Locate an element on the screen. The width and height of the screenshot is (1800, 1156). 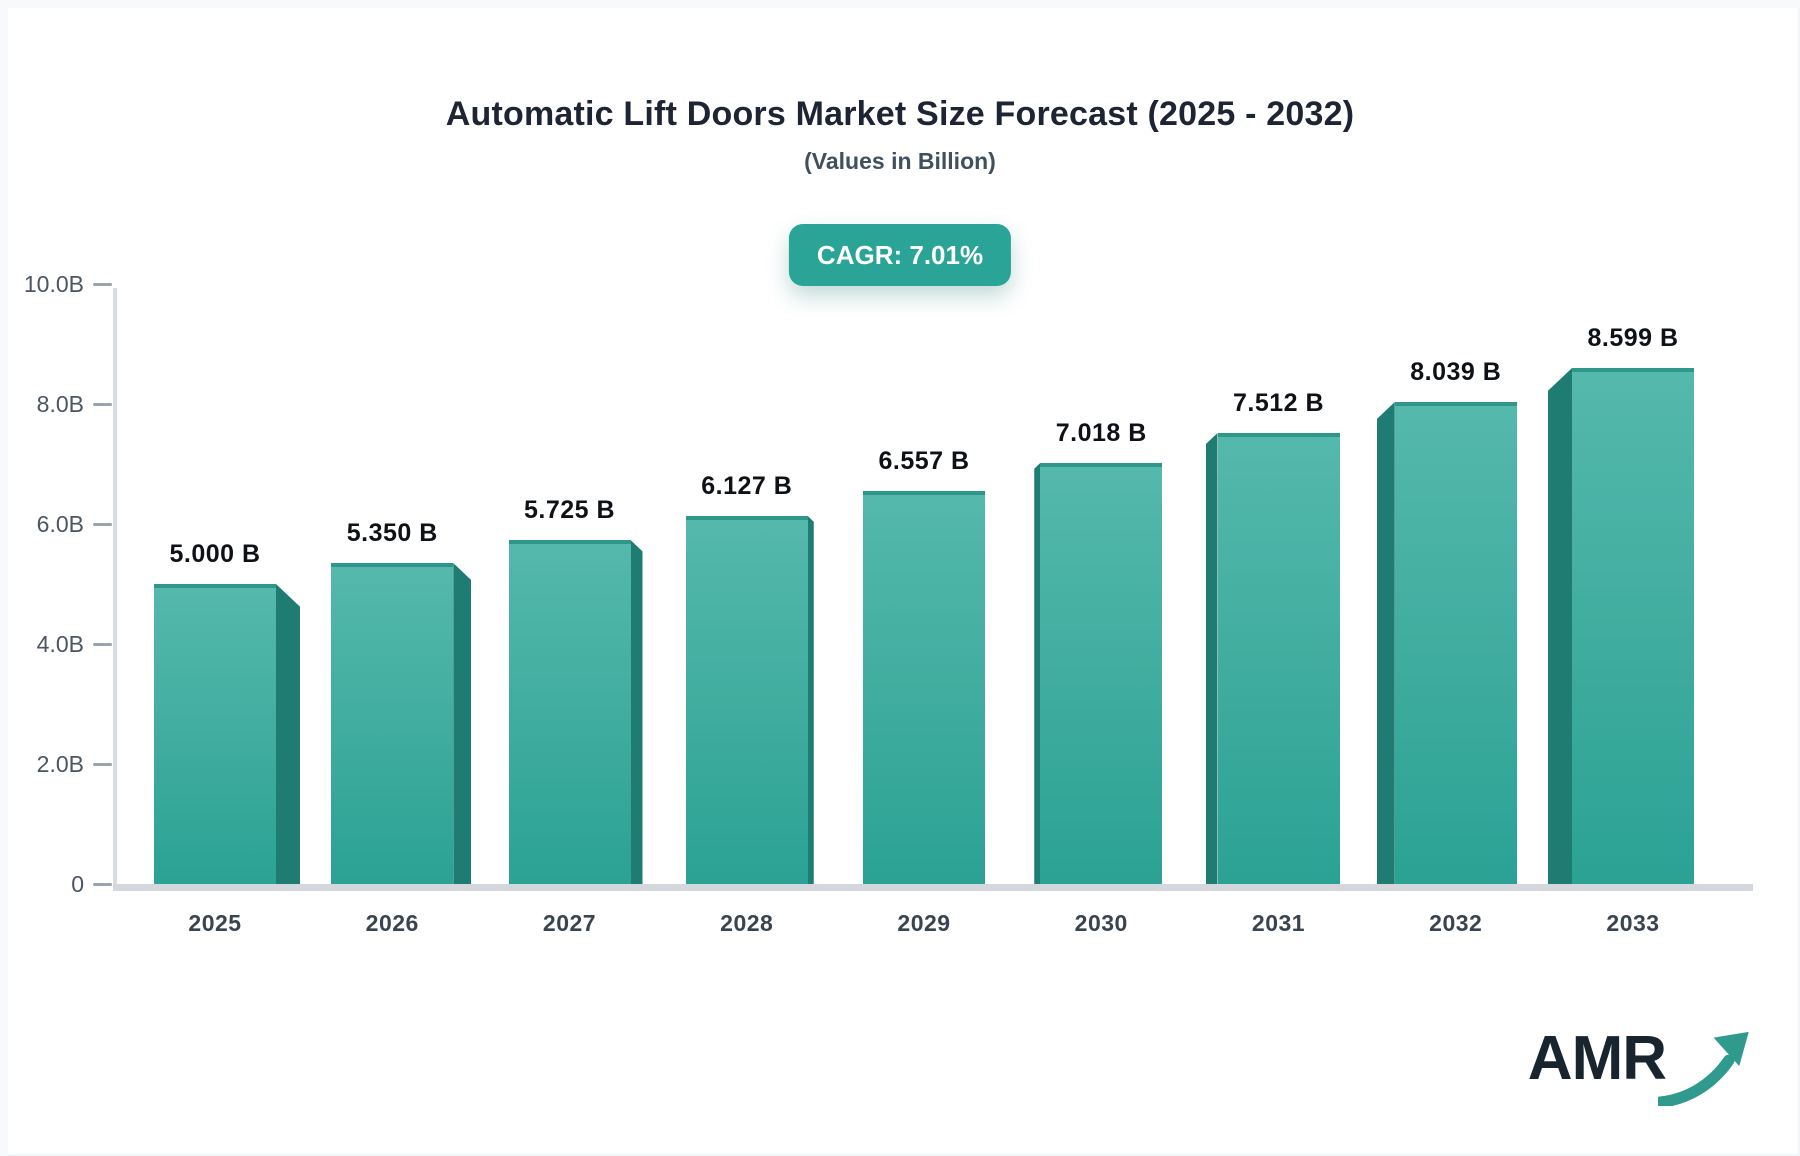
bar-2029 is located at coordinates (924, 687).